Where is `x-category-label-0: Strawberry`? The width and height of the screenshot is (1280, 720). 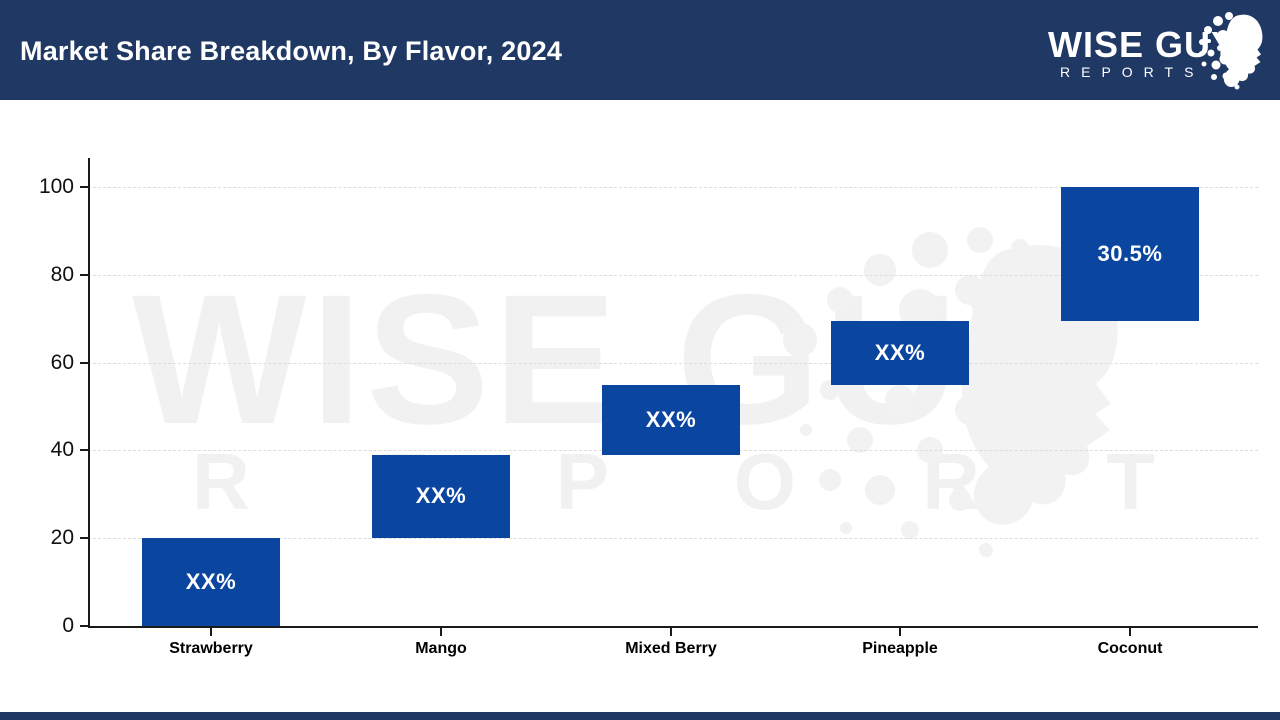
x-category-label-0: Strawberry is located at coordinates (211, 648).